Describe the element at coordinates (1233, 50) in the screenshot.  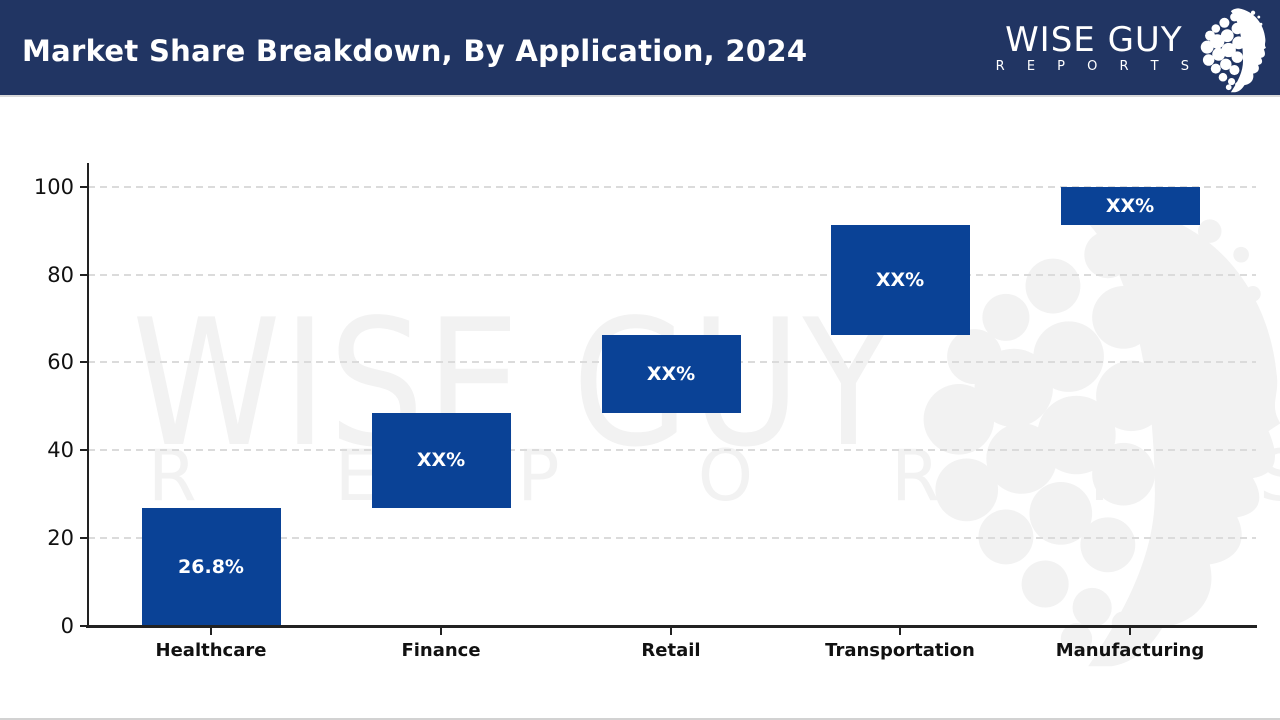
I see `dotted-head-profile-icon` at that location.